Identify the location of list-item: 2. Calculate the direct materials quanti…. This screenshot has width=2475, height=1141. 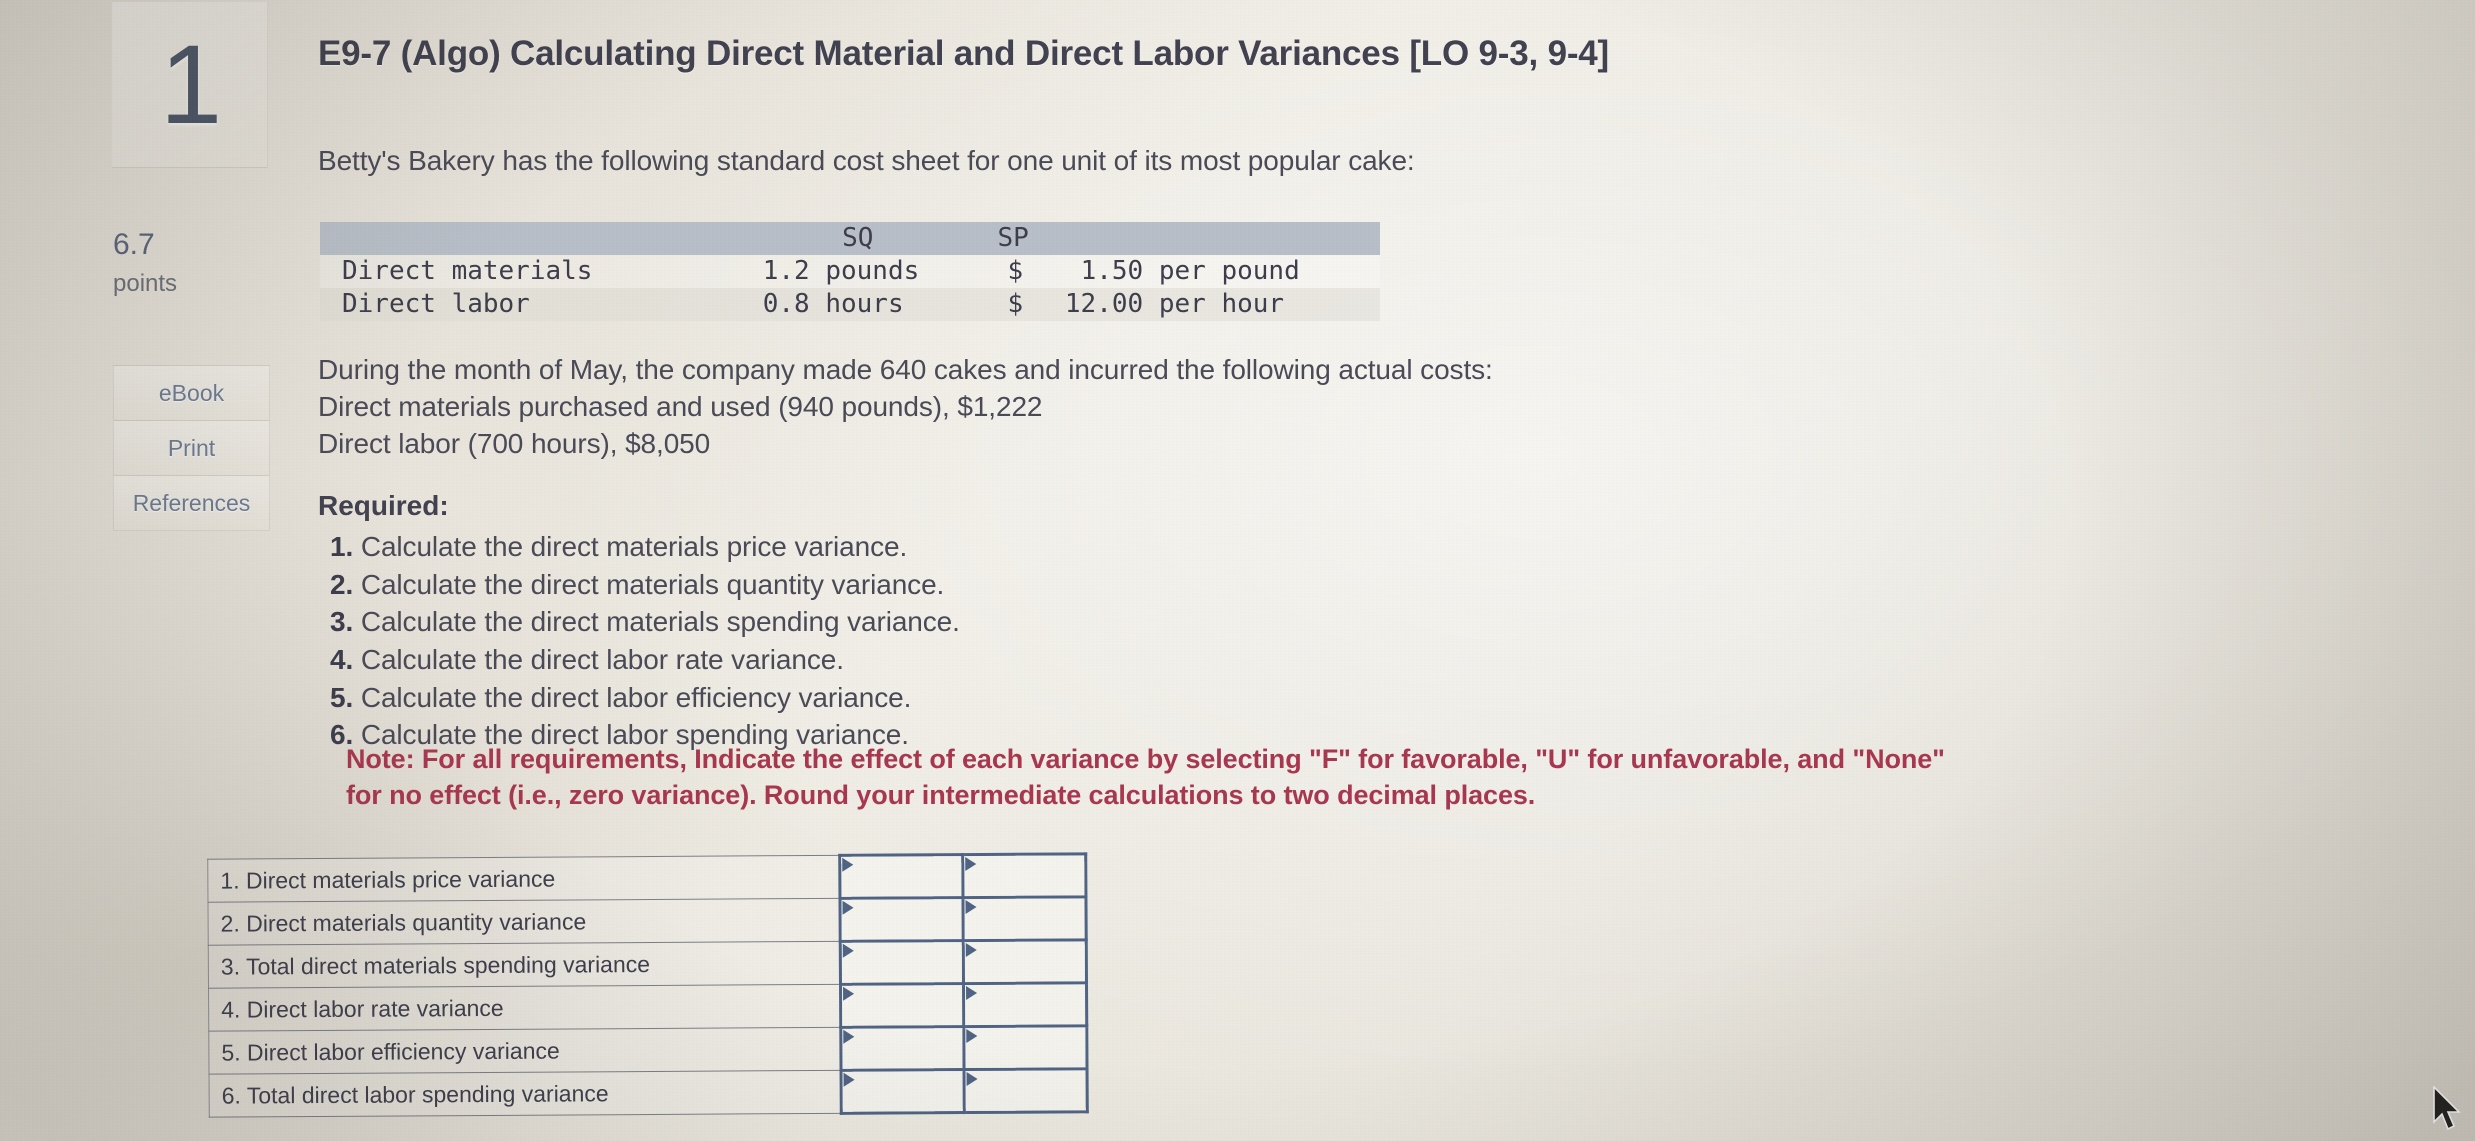
(645, 585).